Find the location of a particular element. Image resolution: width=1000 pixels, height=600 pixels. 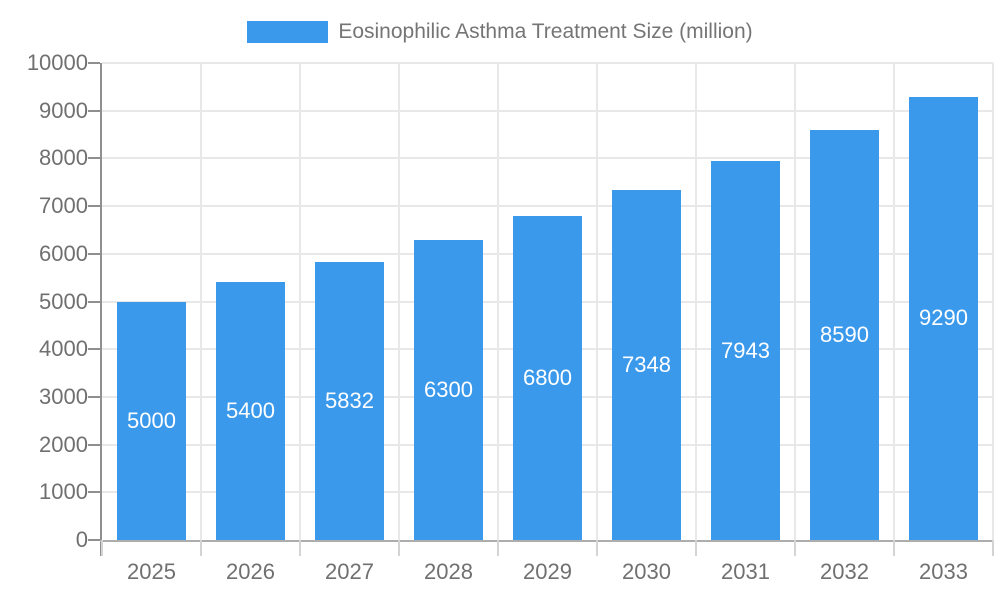

y-axis-label: 8000 is located at coordinates (63, 158).